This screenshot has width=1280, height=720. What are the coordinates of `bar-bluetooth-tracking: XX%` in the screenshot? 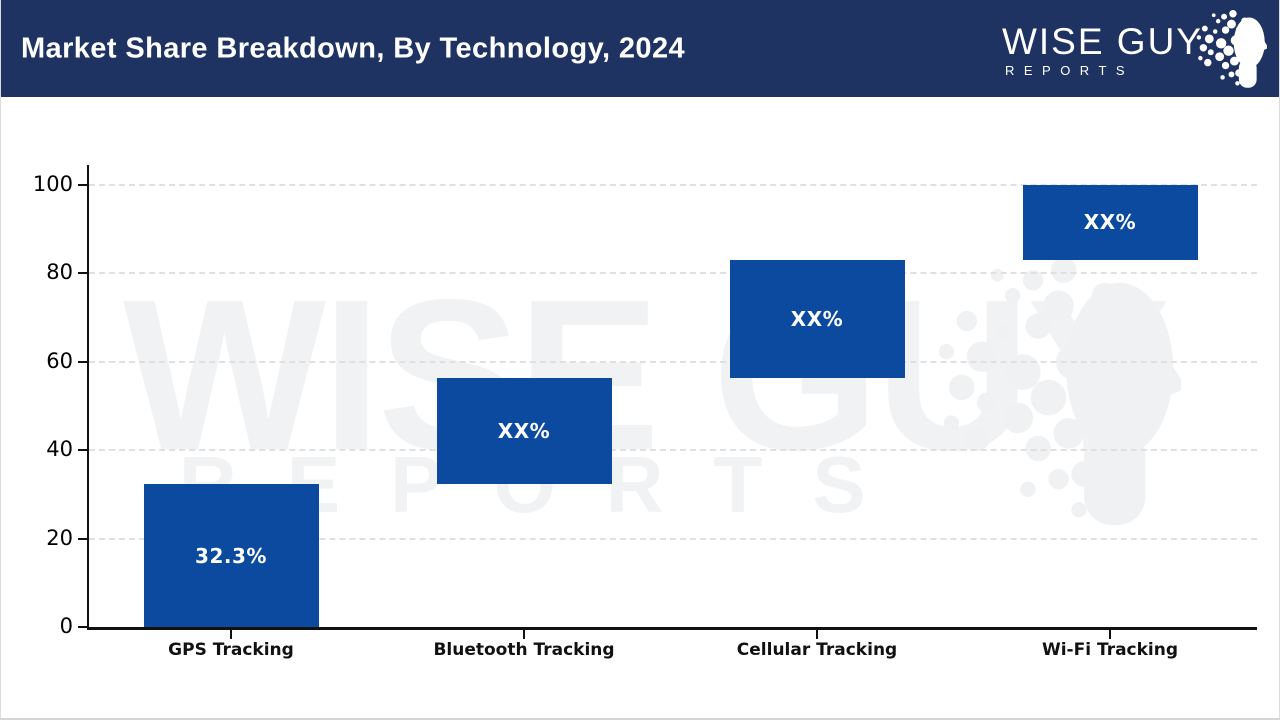 It's located at (524, 431).